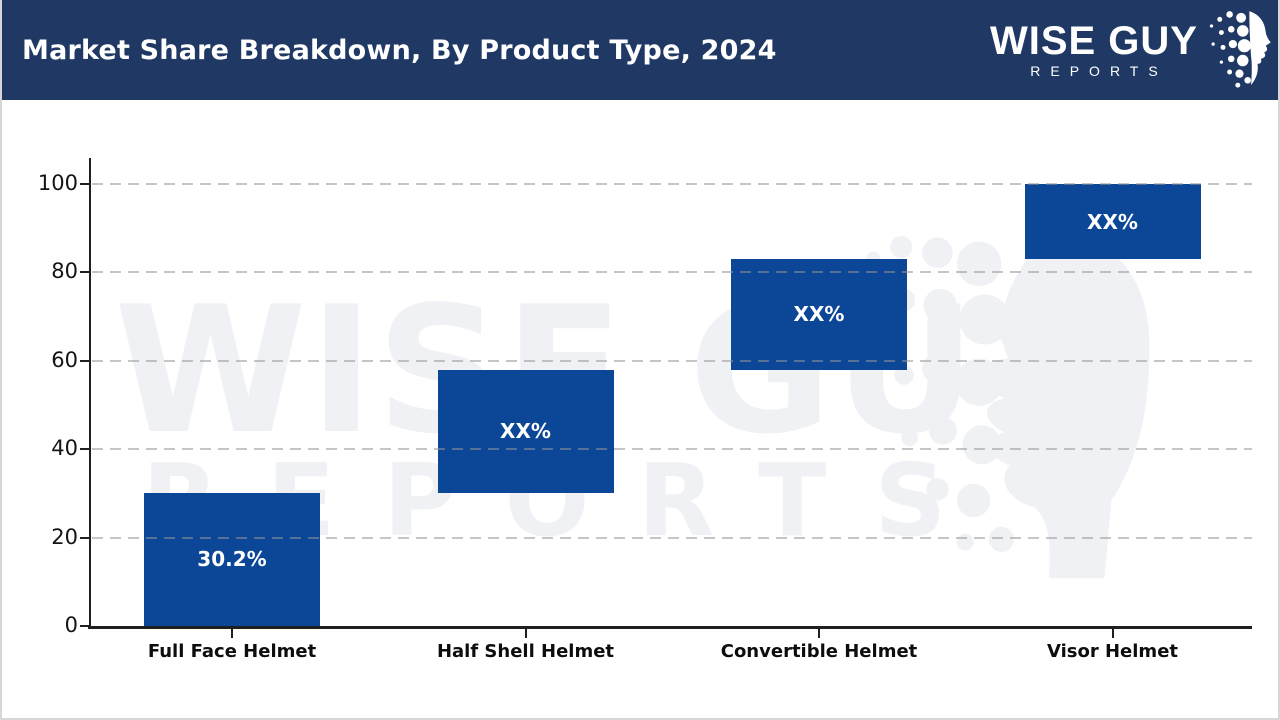 Image resolution: width=1280 pixels, height=720 pixels. I want to click on x-tick-label-0: Full Face Helmet, so click(232, 651).